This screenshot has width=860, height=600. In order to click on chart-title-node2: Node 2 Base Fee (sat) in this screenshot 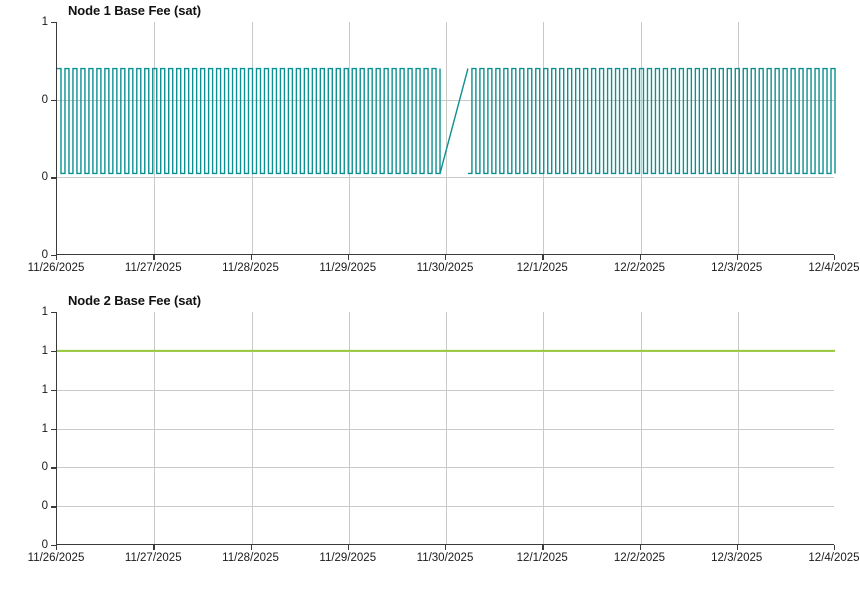, I will do `click(135, 300)`.